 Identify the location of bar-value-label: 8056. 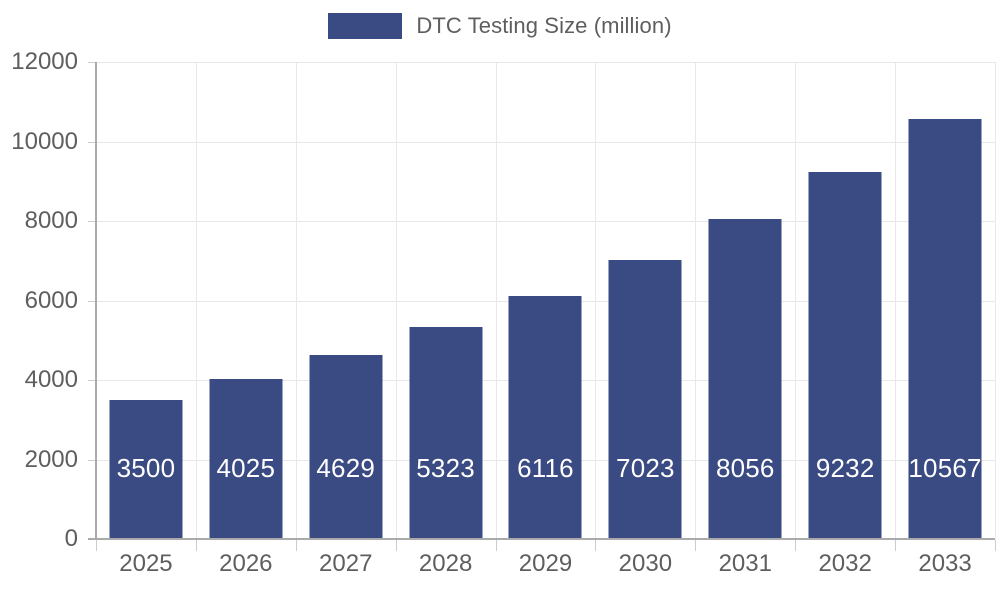
(745, 468).